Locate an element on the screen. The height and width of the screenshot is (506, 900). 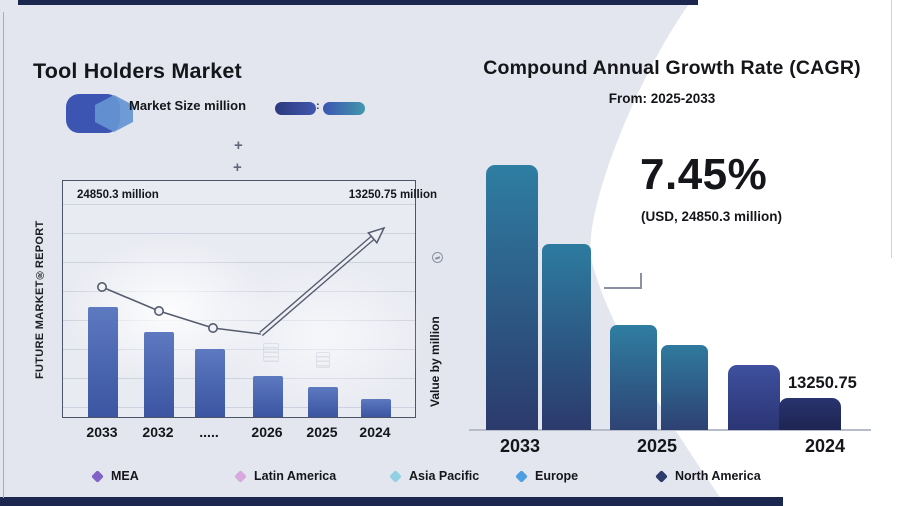
right-edge-line is located at coordinates (891, 129).